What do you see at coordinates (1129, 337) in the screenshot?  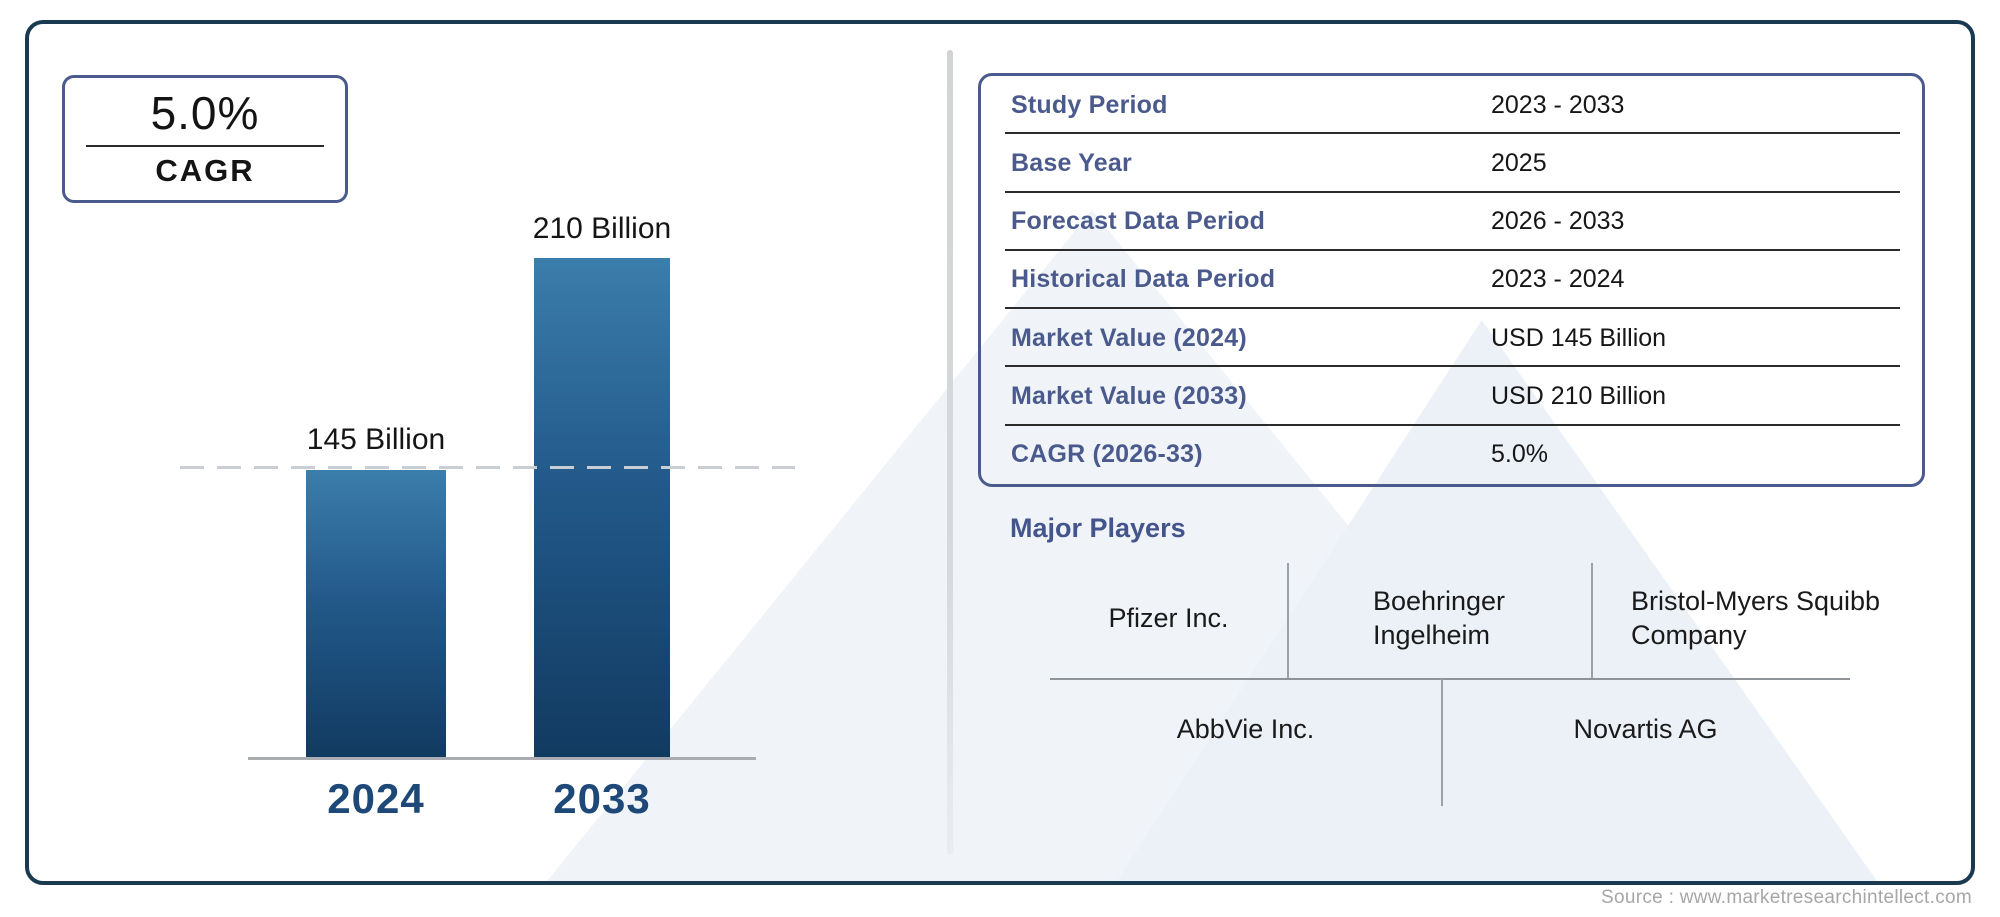 I see `row-label: Market Value (2024)` at bounding box center [1129, 337].